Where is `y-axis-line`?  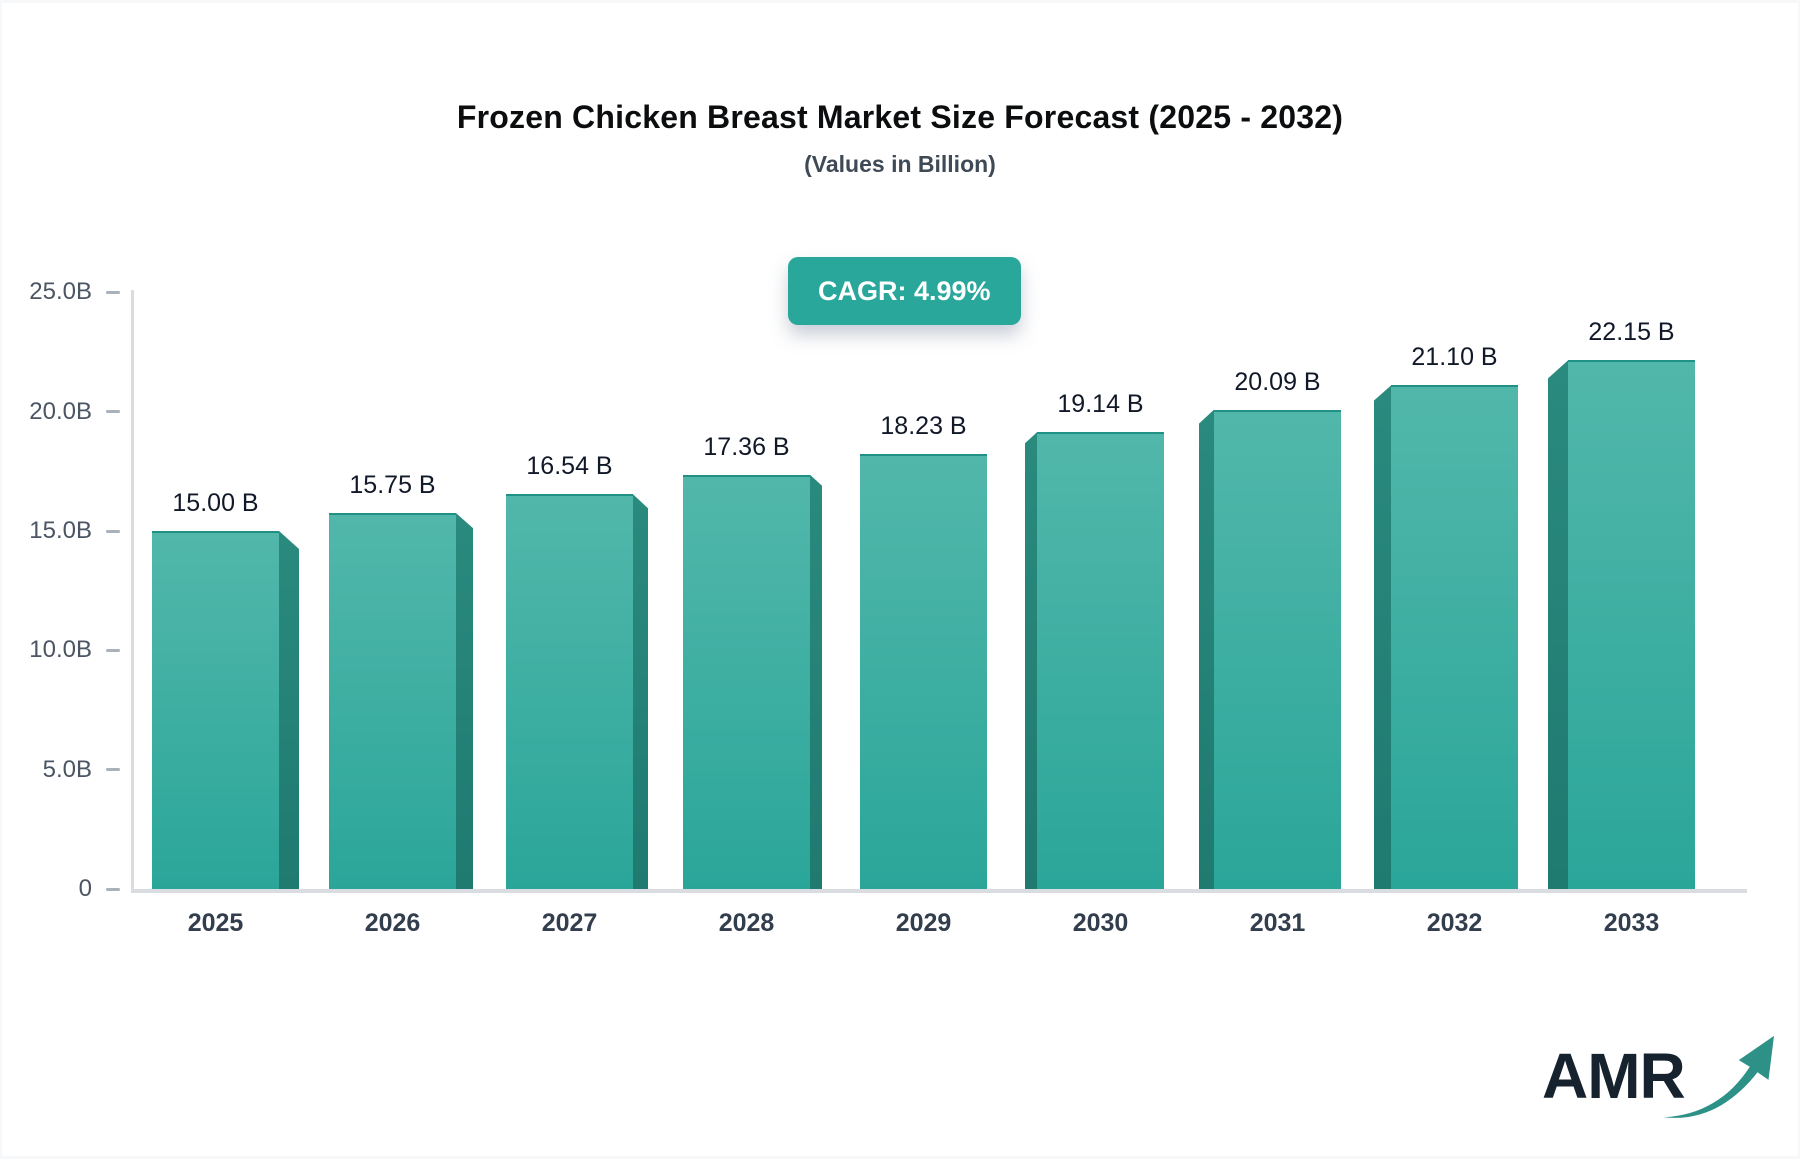 y-axis-line is located at coordinates (132, 590).